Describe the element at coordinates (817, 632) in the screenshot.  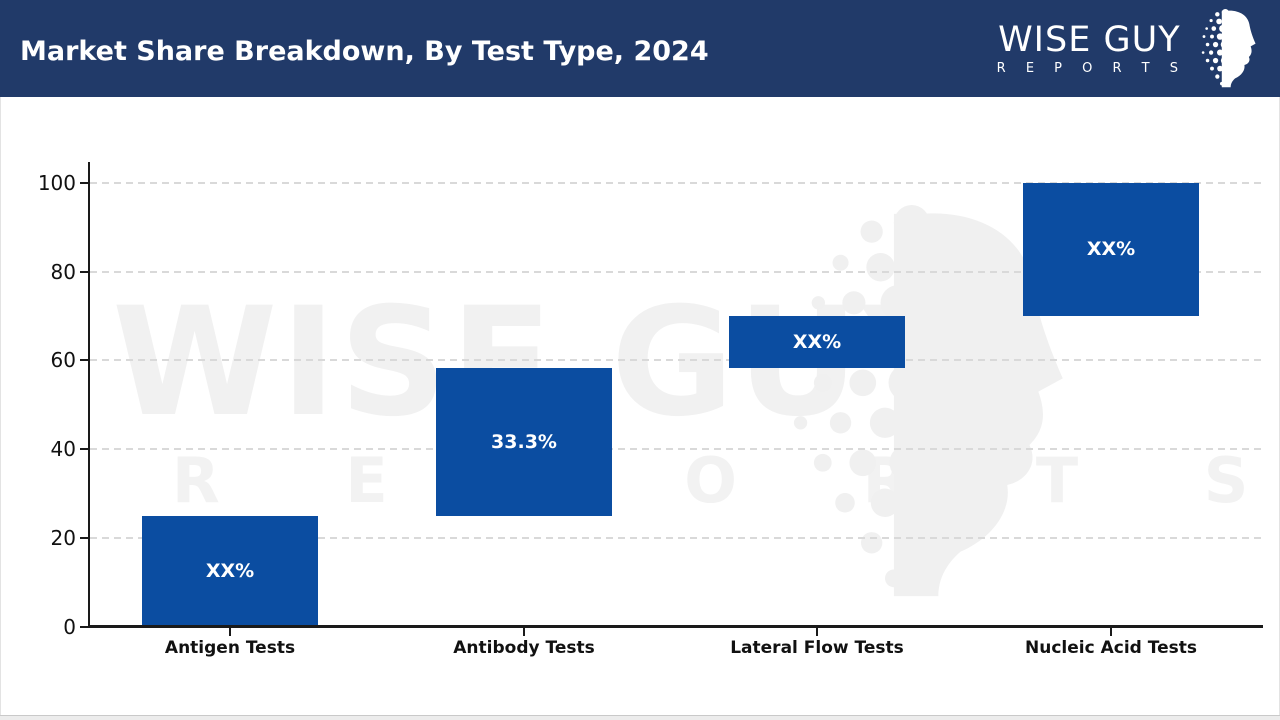
I see `x-axis-tick-lateral-flow-tests` at that location.